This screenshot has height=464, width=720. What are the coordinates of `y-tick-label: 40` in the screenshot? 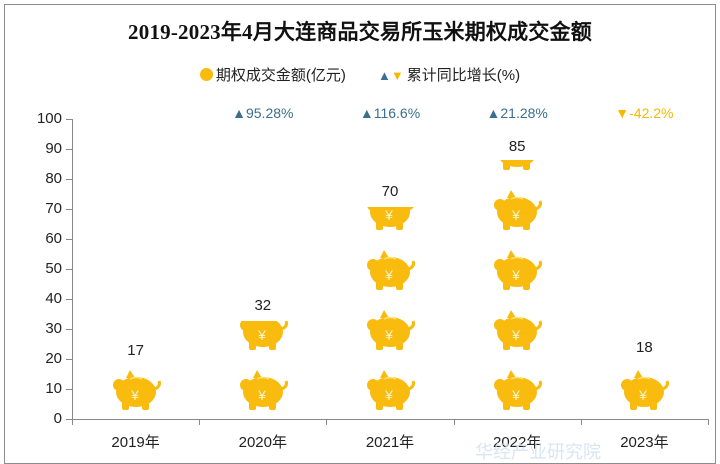 It's located at (53, 298).